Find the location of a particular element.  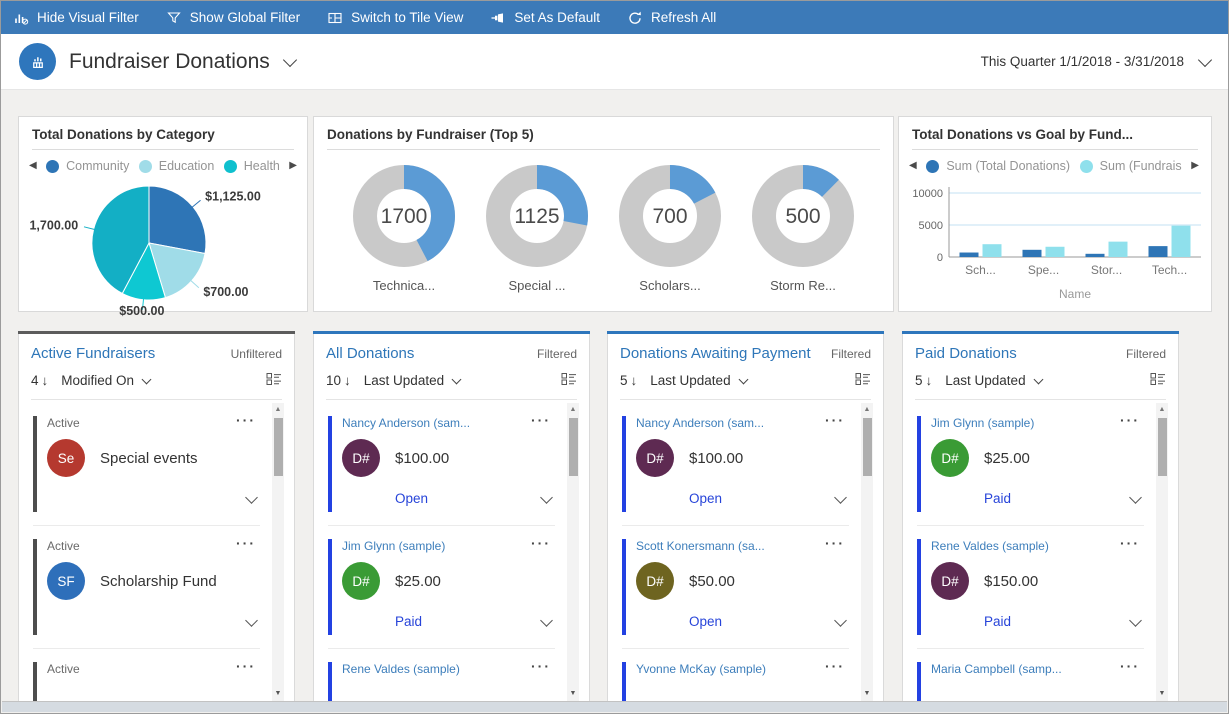

hide-visual-filter-button: Hide Visual Filter is located at coordinates (76, 18).